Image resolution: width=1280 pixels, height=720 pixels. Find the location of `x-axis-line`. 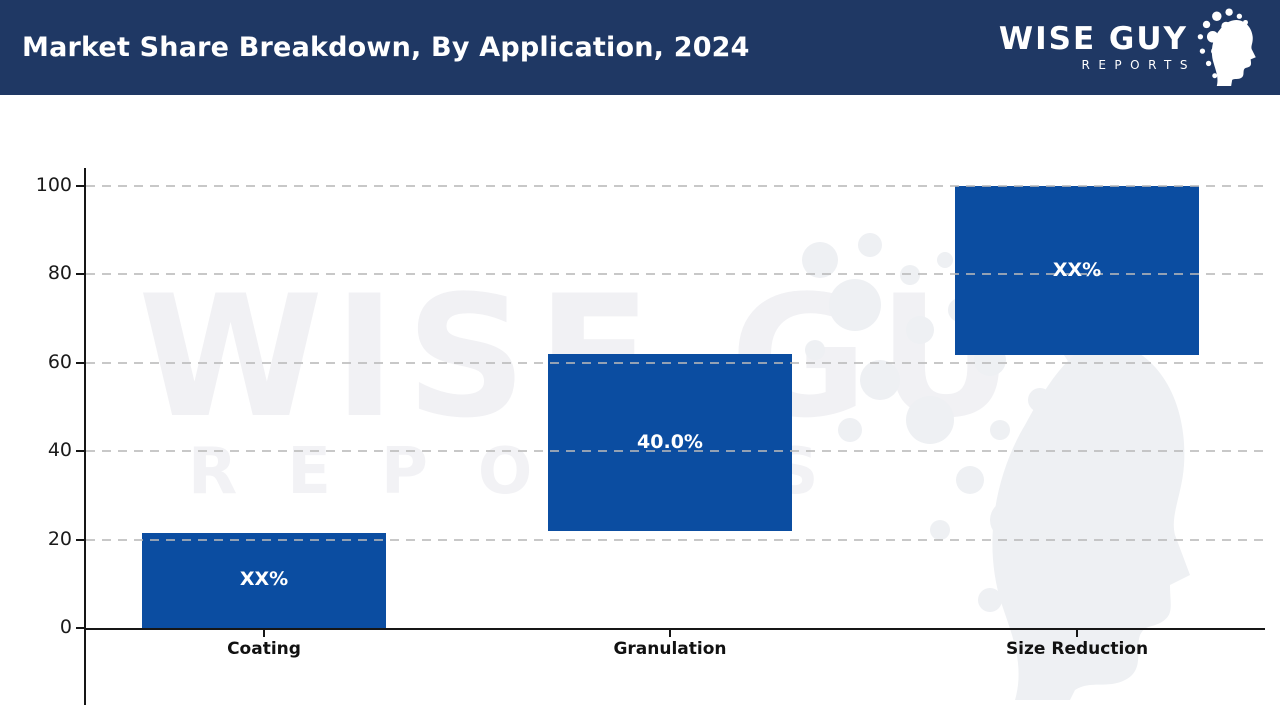

x-axis-line is located at coordinates (674, 629).